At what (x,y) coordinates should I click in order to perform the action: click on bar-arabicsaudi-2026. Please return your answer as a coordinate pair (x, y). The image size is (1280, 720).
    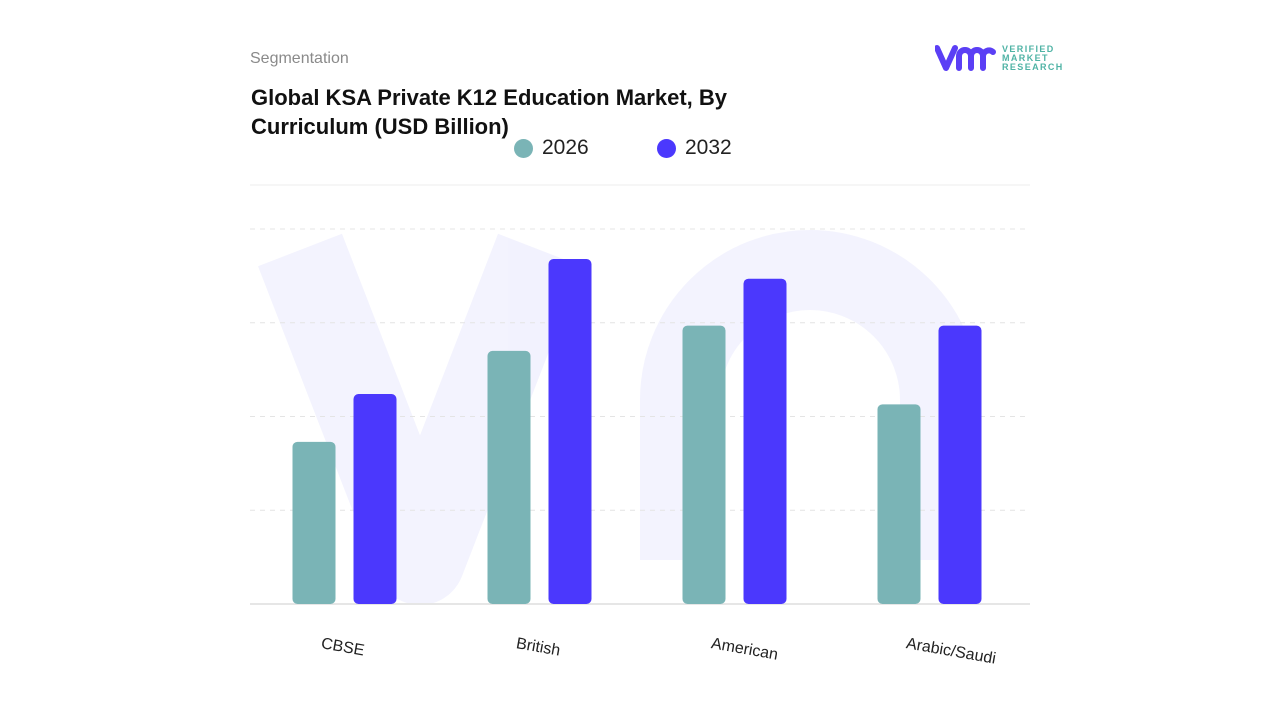
    Looking at the image, I should click on (899, 504).